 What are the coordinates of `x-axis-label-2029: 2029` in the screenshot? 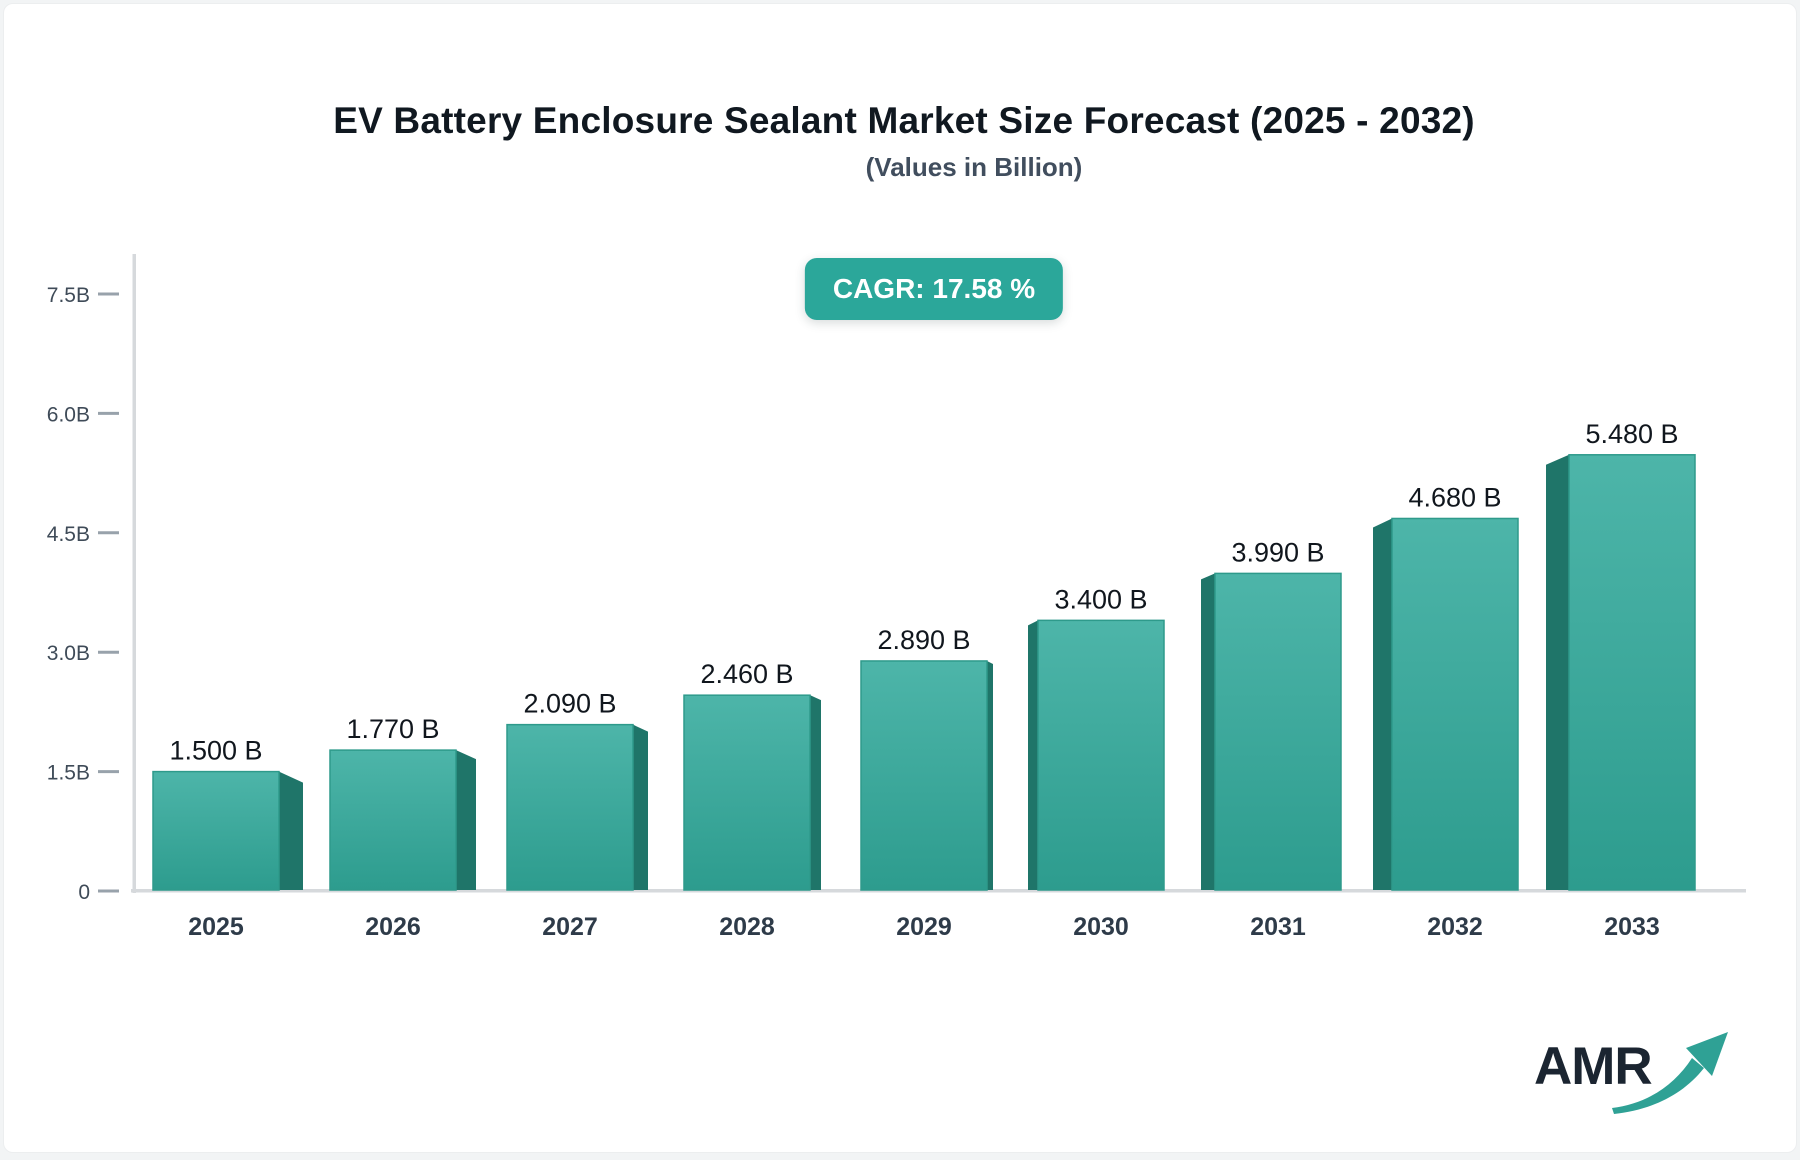 It's located at (924, 927).